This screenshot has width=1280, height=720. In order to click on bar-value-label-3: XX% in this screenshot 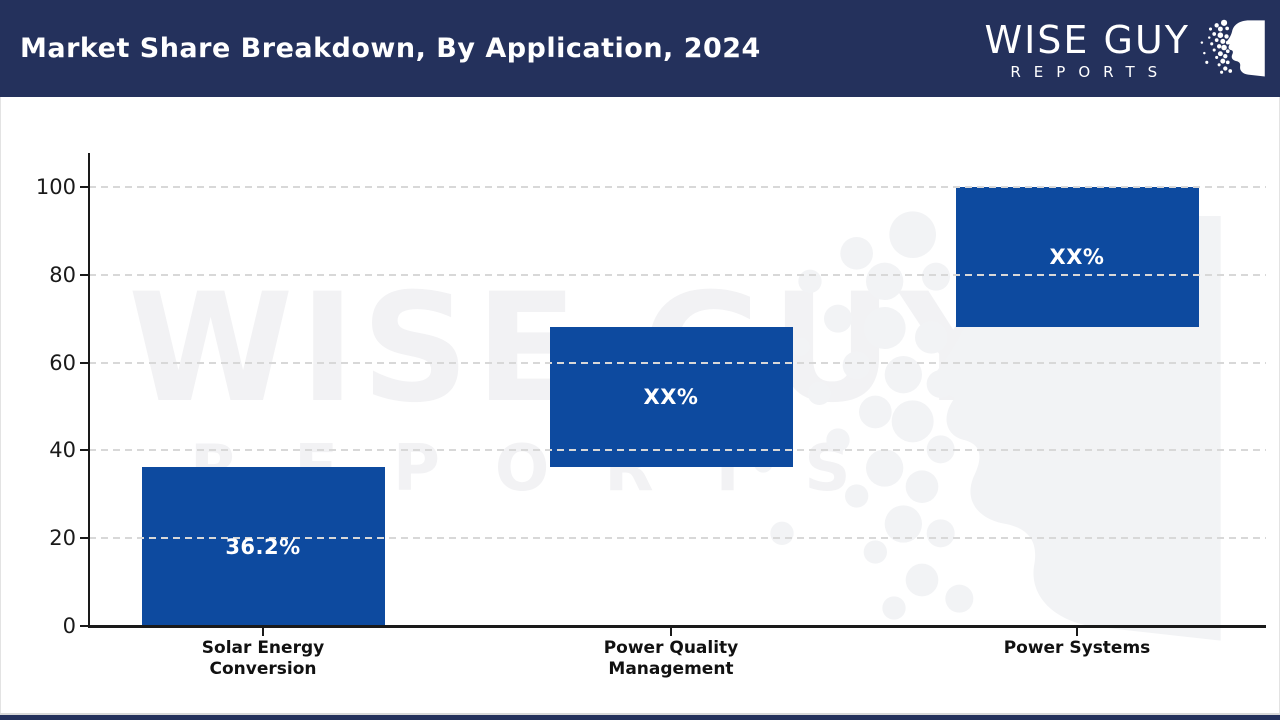, I will do `click(1077, 256)`.